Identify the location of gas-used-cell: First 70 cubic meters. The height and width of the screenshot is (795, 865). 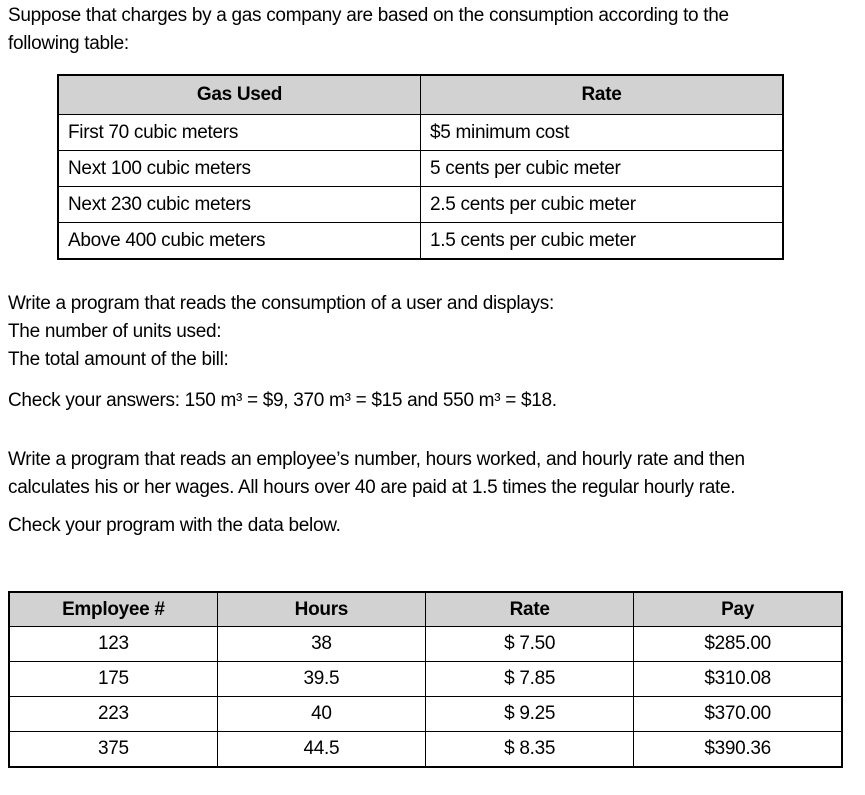
(239, 132).